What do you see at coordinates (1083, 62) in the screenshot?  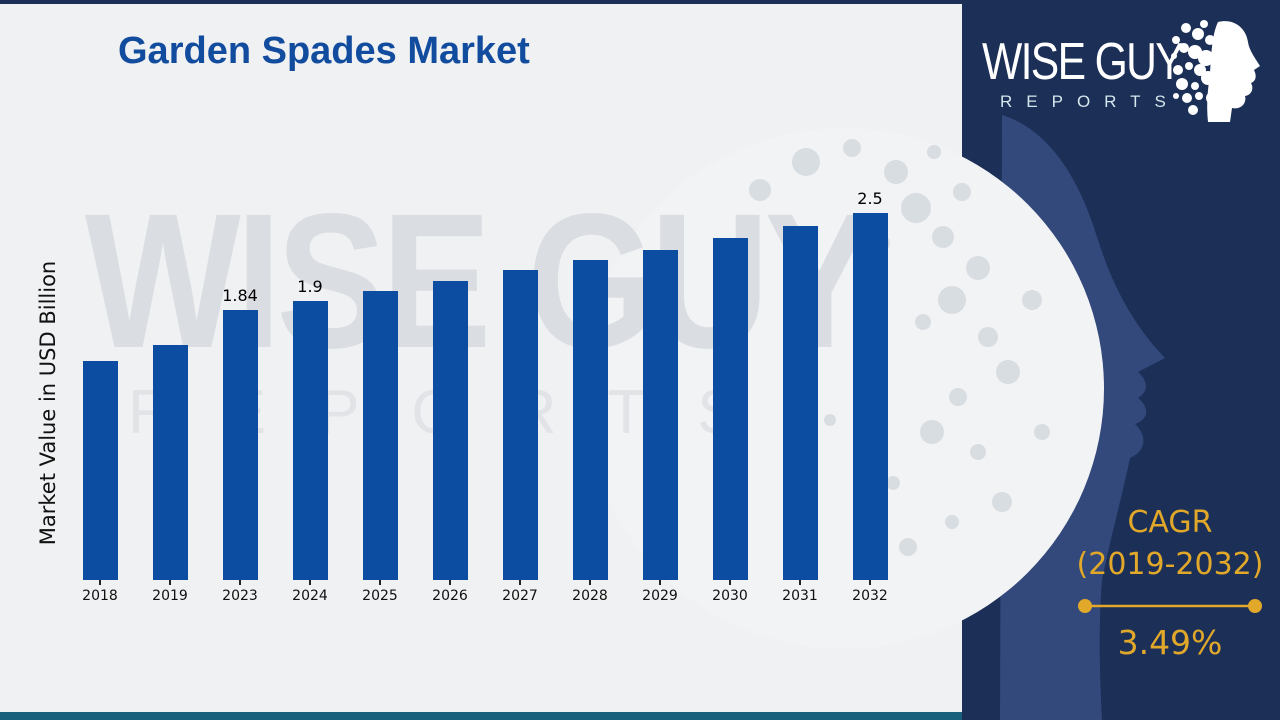 I see `brand-logo-wordmark: WISE GUY` at bounding box center [1083, 62].